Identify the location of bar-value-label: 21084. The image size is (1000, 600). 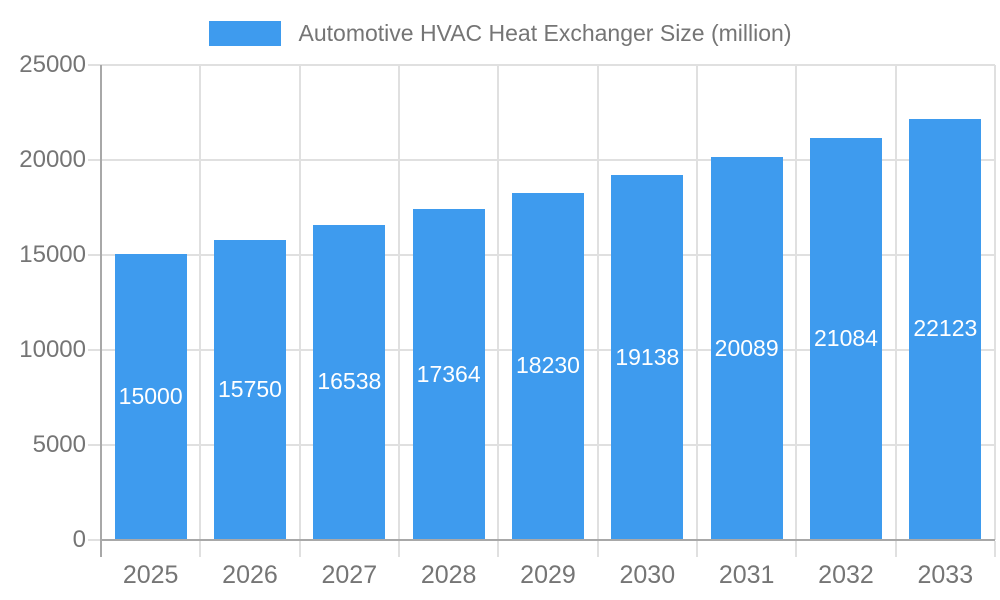
(846, 338).